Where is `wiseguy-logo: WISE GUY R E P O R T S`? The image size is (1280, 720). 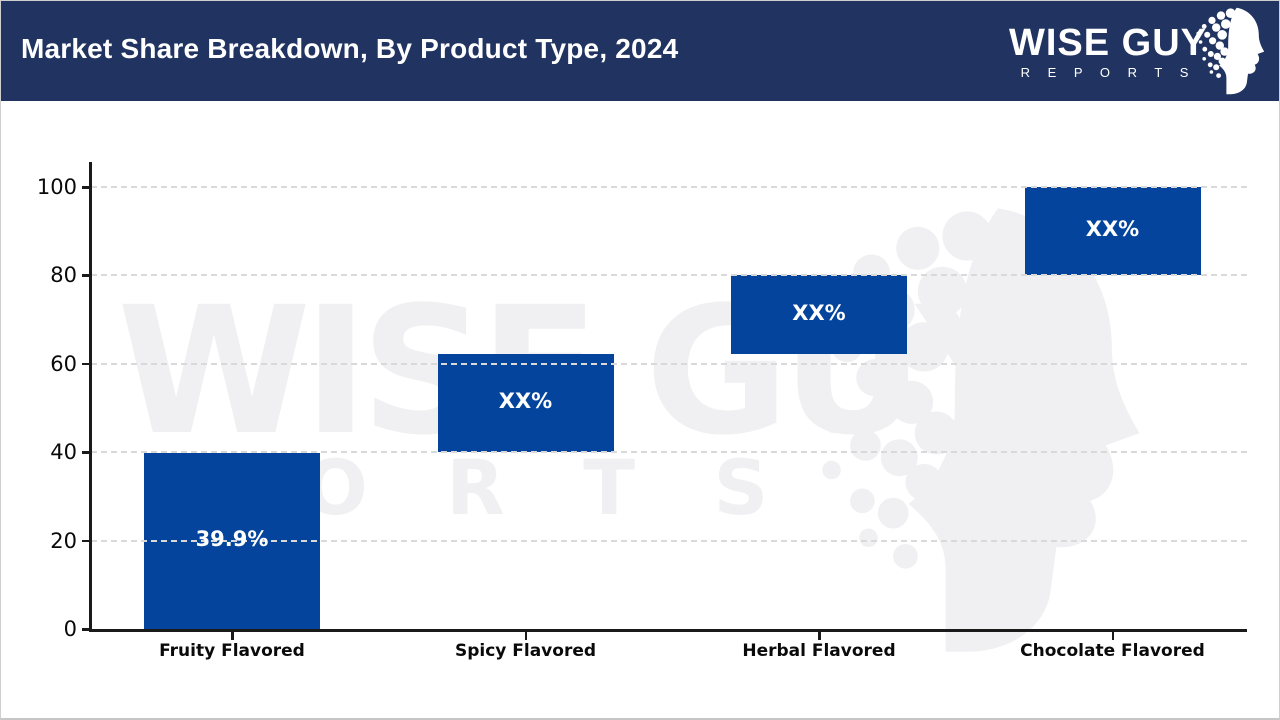 wiseguy-logo: WISE GUY R E P O R T S is located at coordinates (1139, 51).